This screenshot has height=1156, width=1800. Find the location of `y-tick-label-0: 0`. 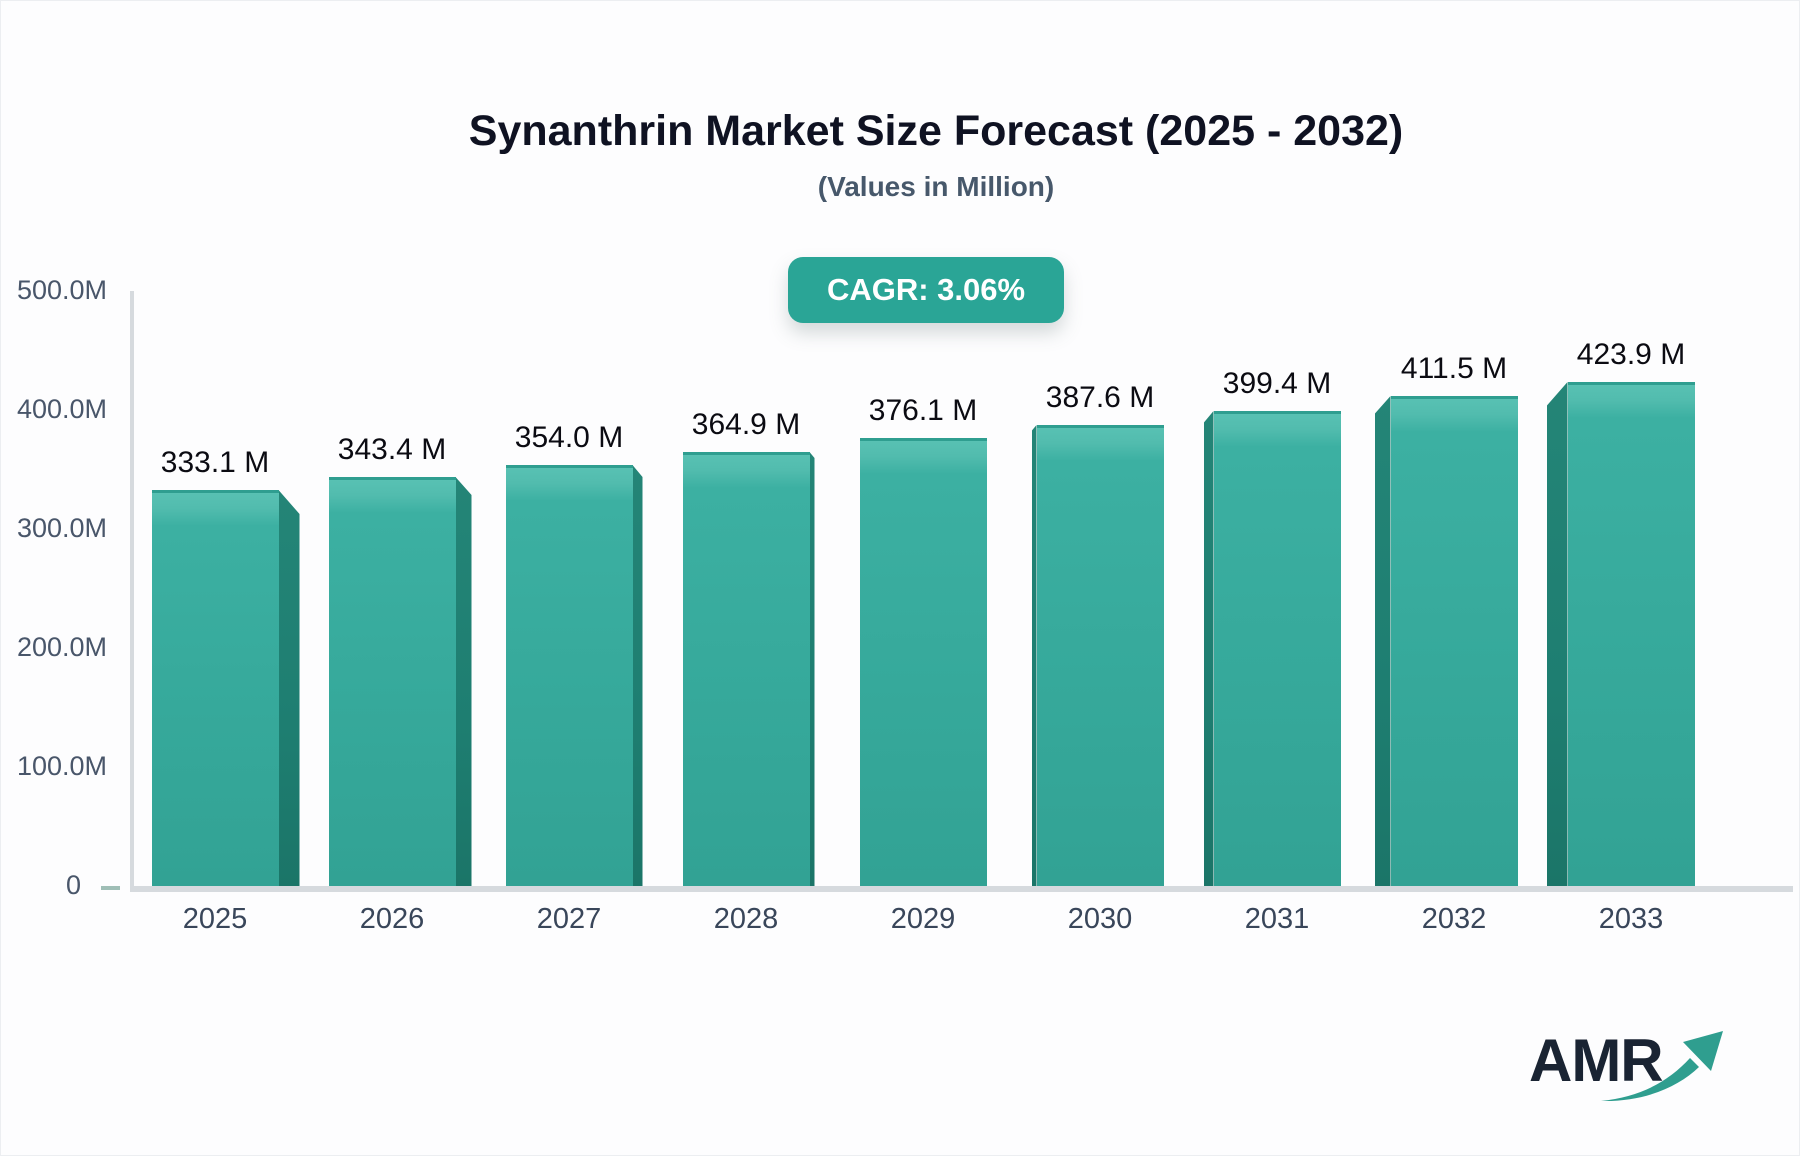

y-tick-label-0: 0 is located at coordinates (73, 885).